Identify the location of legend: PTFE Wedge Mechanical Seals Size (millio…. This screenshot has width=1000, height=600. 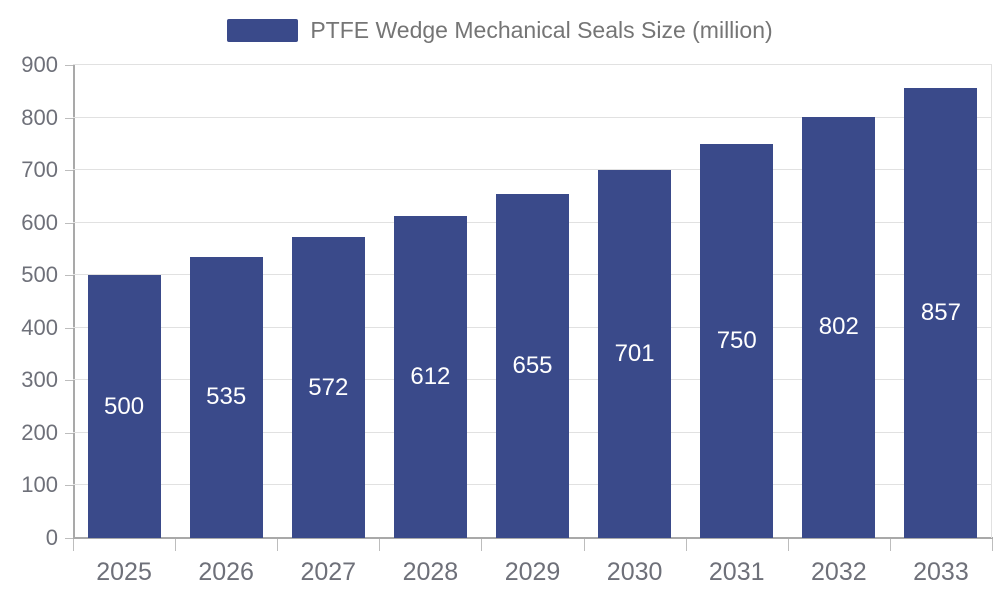
(500, 30).